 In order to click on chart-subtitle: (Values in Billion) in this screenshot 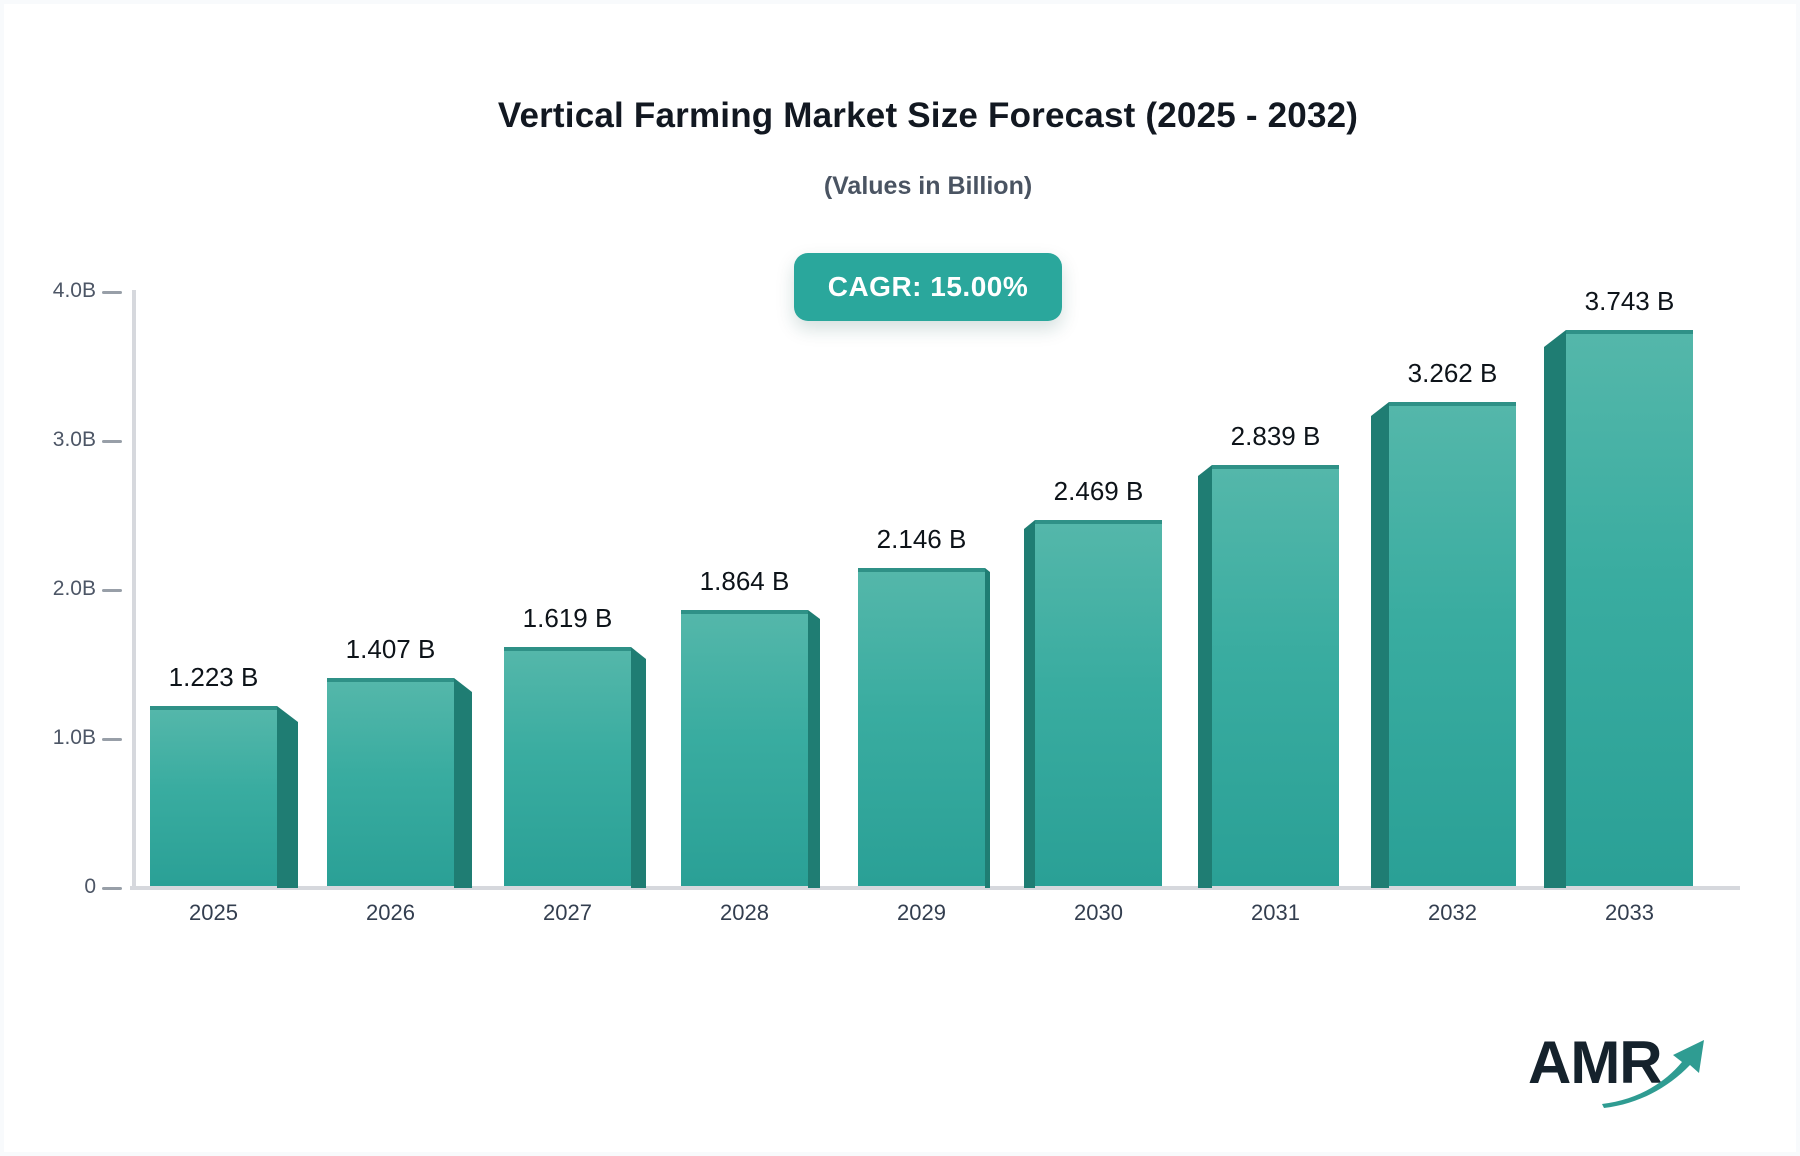, I will do `click(928, 186)`.